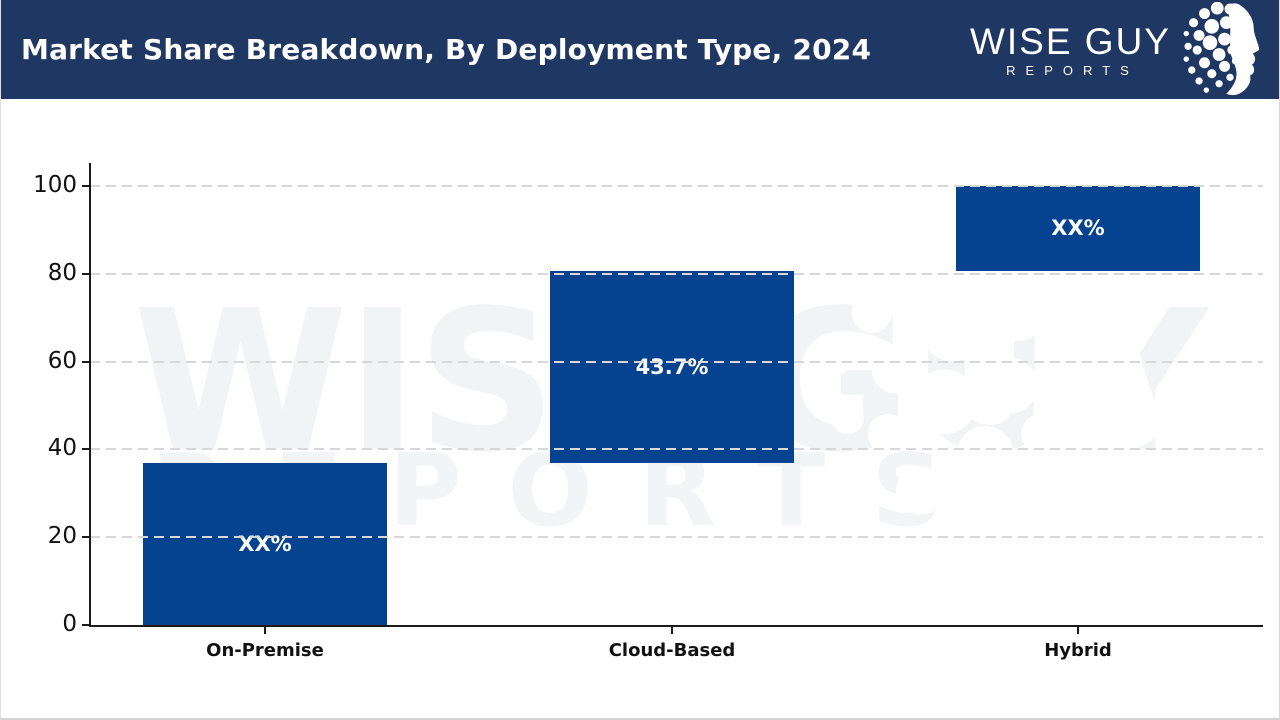 This screenshot has height=720, width=1280. Describe the element at coordinates (90, 395) in the screenshot. I see `y-axis-line` at that location.